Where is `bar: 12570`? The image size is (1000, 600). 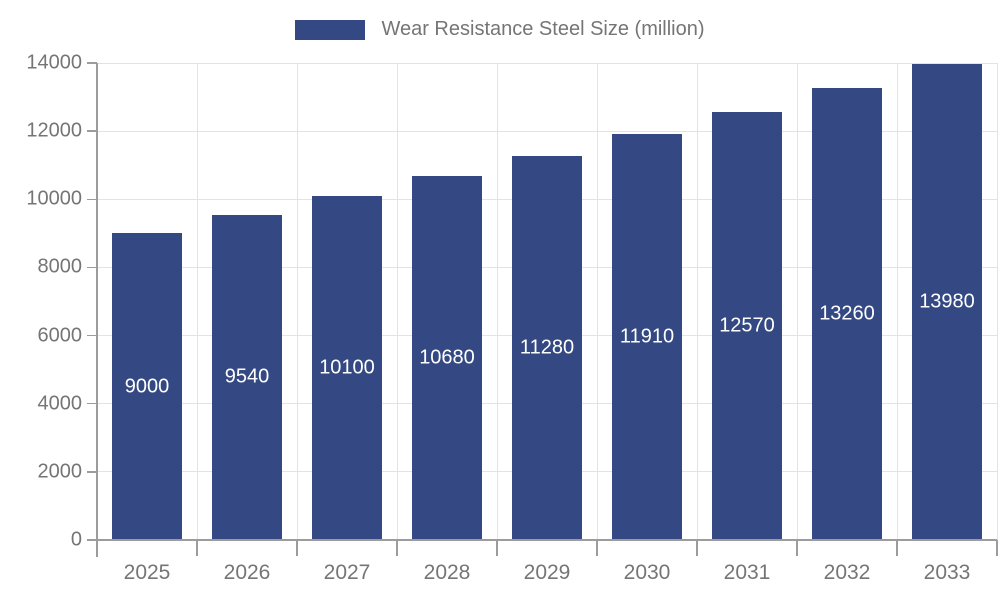
bar: 12570 is located at coordinates (747, 325).